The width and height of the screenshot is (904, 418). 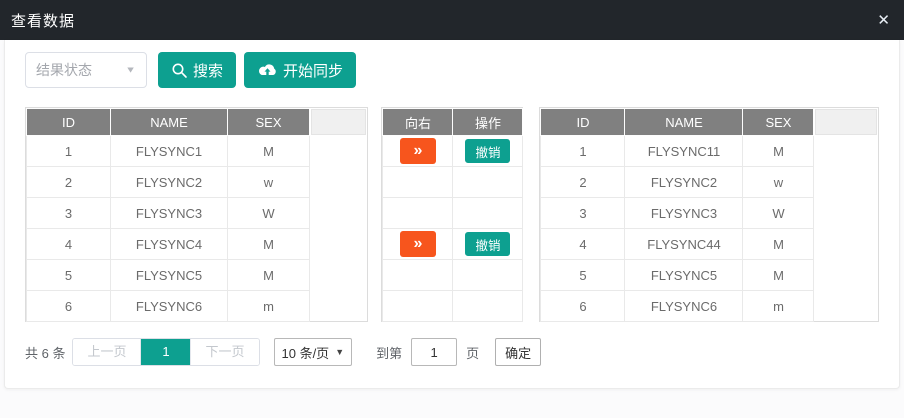 What do you see at coordinates (583, 275) in the screenshot?
I see `cell-id: 5` at bounding box center [583, 275].